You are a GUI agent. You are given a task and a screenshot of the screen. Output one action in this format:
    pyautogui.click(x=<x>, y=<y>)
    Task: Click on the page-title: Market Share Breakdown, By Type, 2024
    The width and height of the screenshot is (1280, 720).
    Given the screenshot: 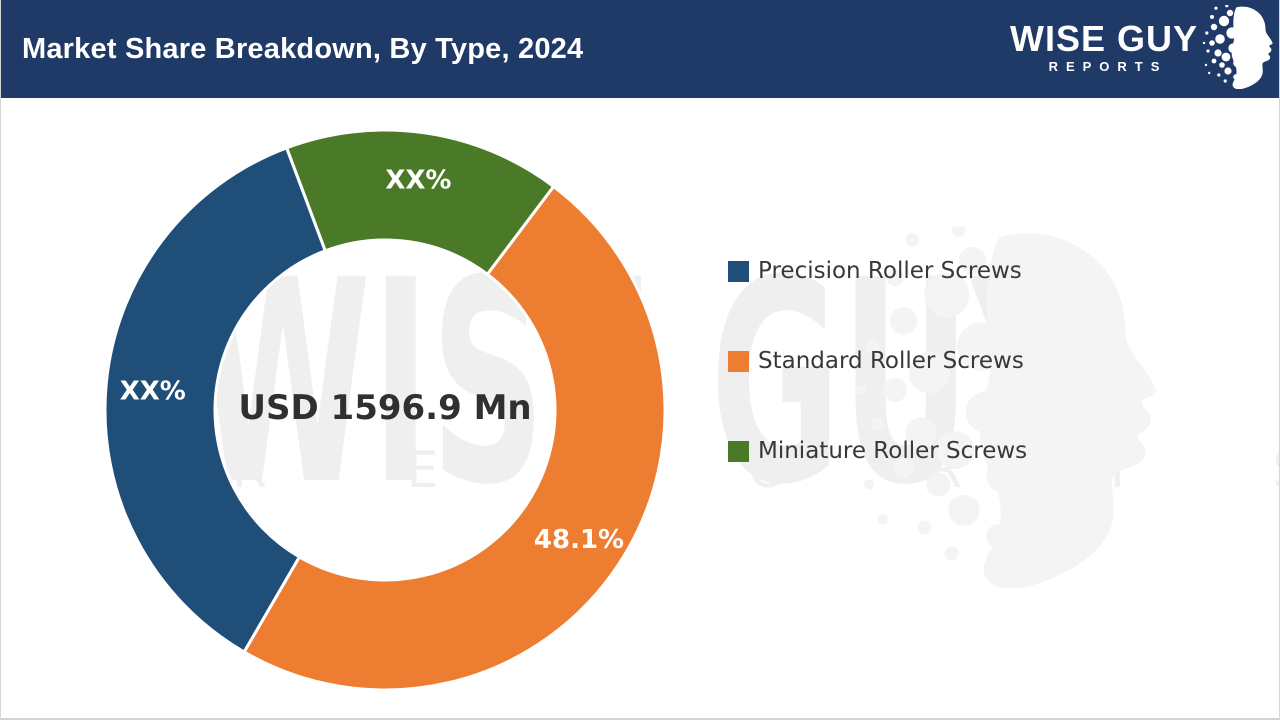 What is the action you would take?
    pyautogui.click(x=303, y=48)
    